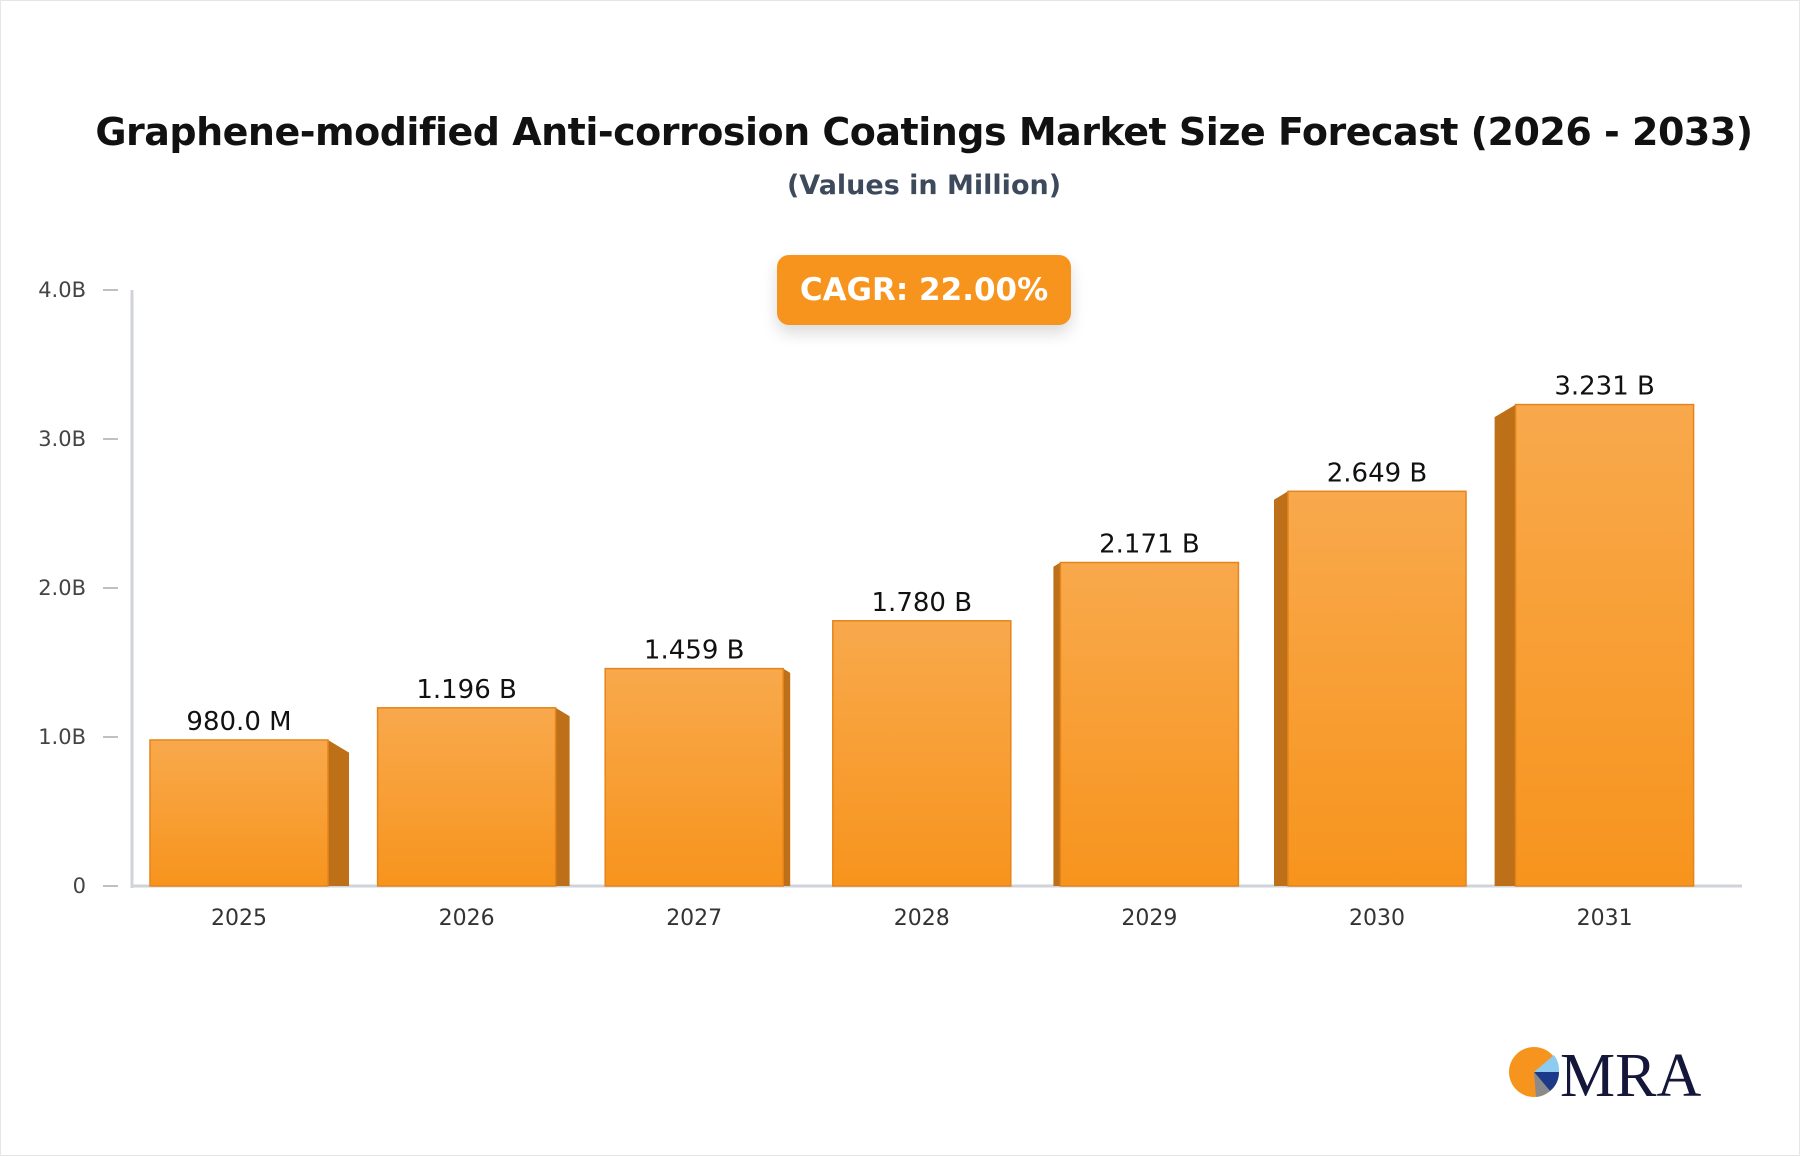 Image resolution: width=1800 pixels, height=1156 pixels. What do you see at coordinates (1057, 724) in the screenshot?
I see `bar-side-2029` at bounding box center [1057, 724].